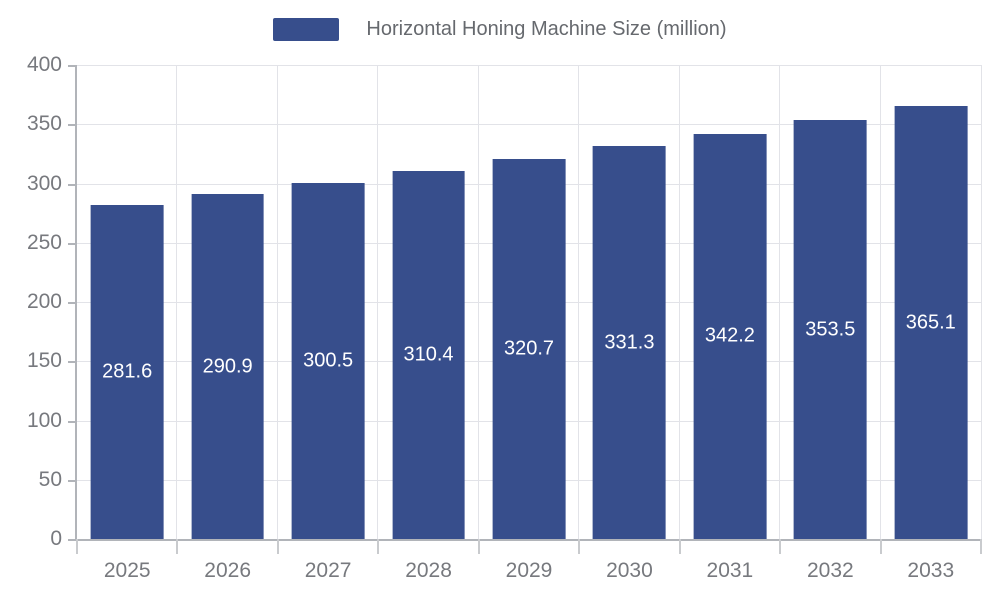 The width and height of the screenshot is (1000, 600). What do you see at coordinates (44, 124) in the screenshot?
I see `y-axis-label: 350` at bounding box center [44, 124].